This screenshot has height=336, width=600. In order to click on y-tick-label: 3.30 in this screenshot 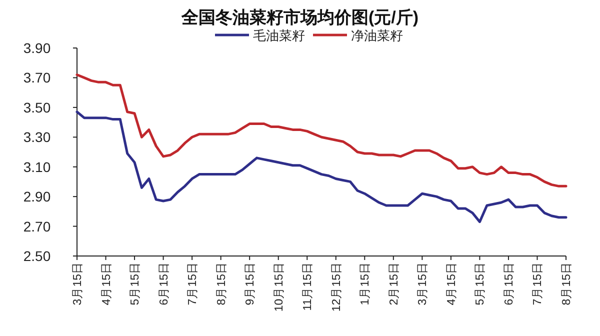, I will do `click(37, 137)`.